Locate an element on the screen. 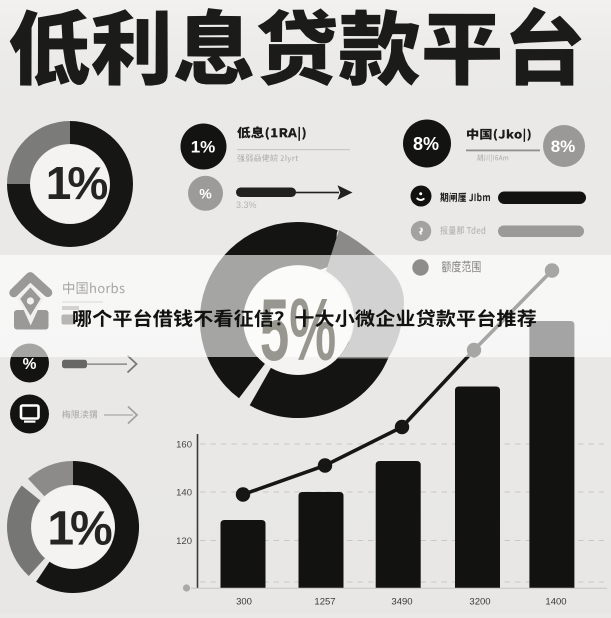 Image resolution: width=611 pixels, height=618 pixels. svg-text: 1400 is located at coordinates (555, 602).